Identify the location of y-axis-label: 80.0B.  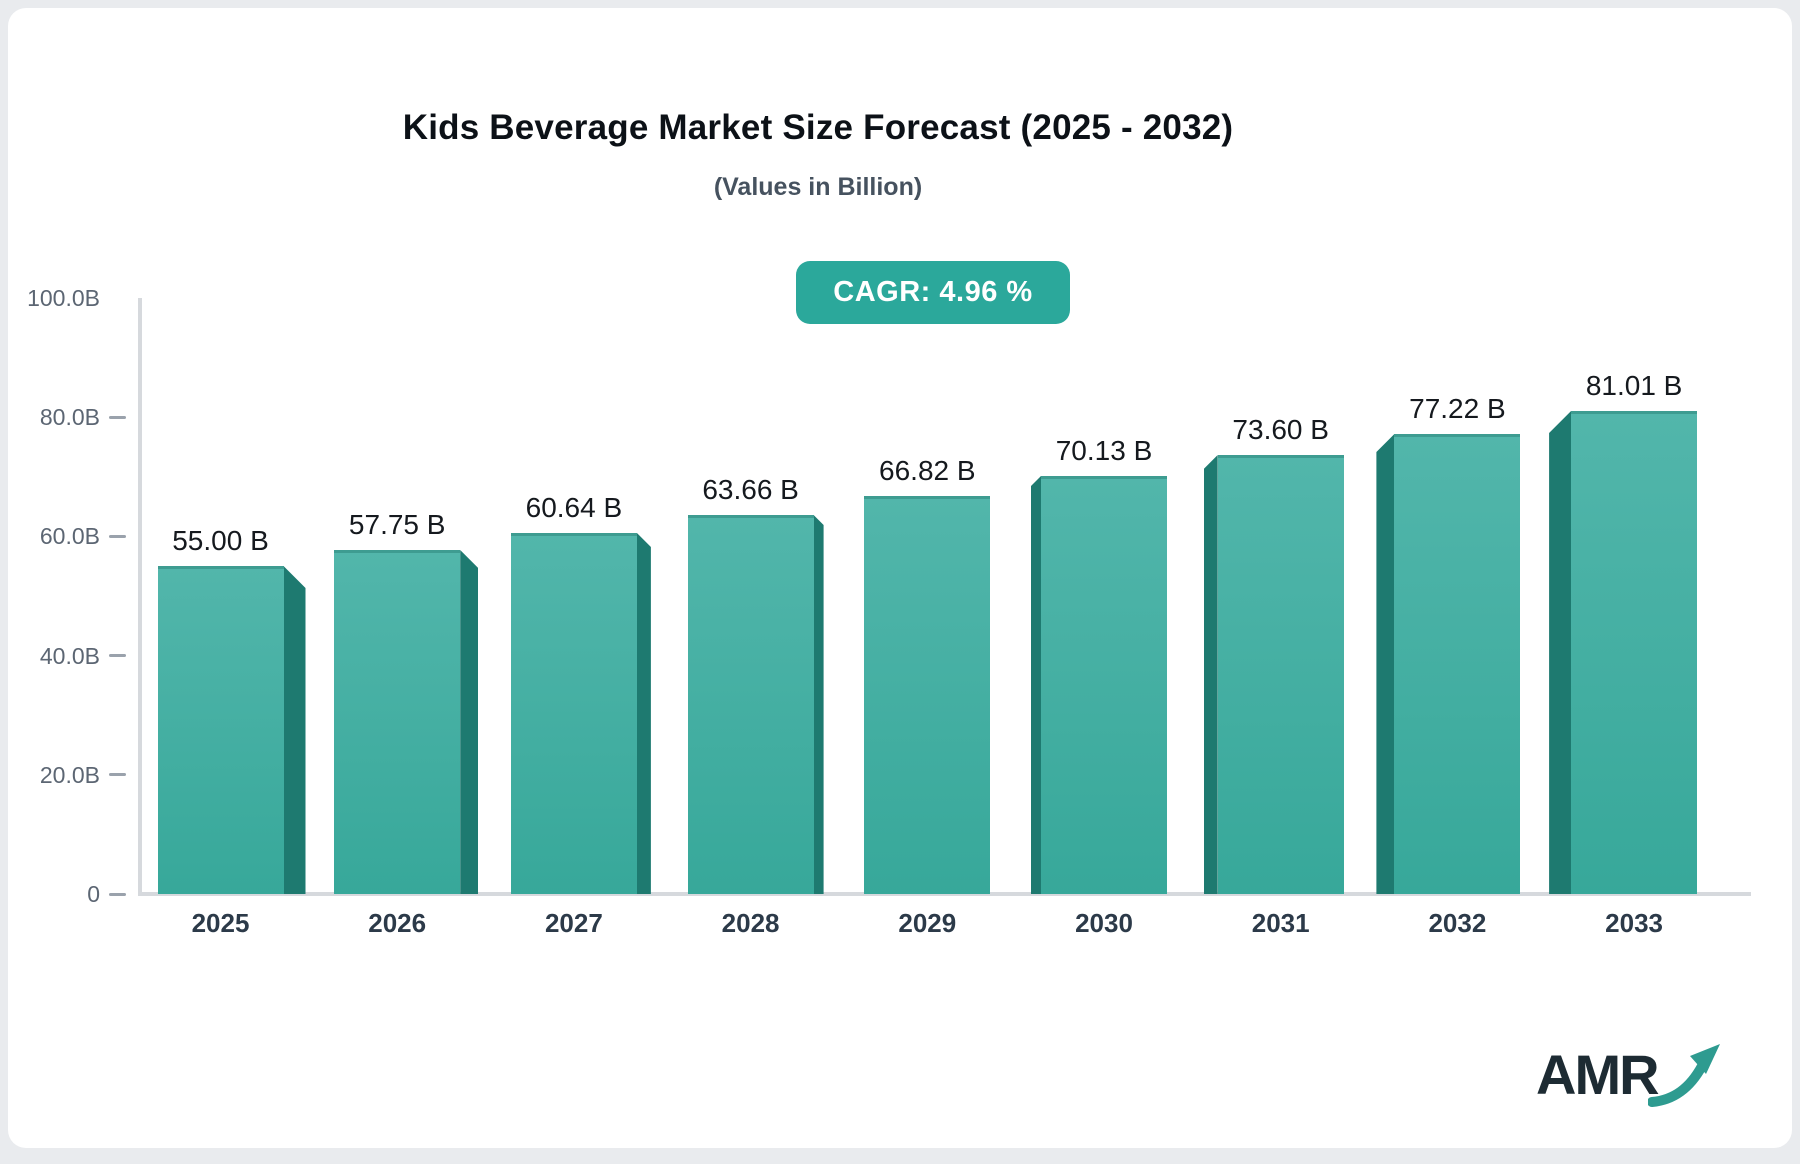
(69, 417).